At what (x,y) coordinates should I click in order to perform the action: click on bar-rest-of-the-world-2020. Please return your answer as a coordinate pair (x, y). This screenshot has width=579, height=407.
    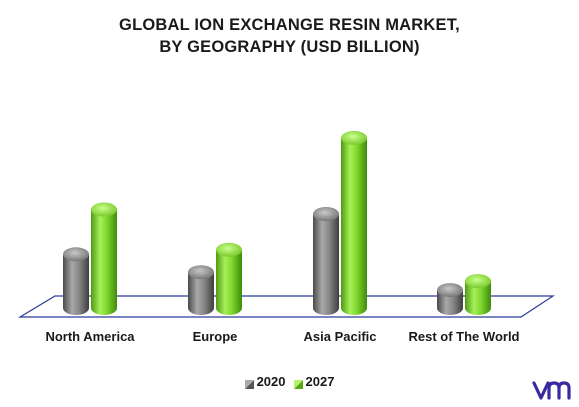
    Looking at the image, I should click on (450, 299).